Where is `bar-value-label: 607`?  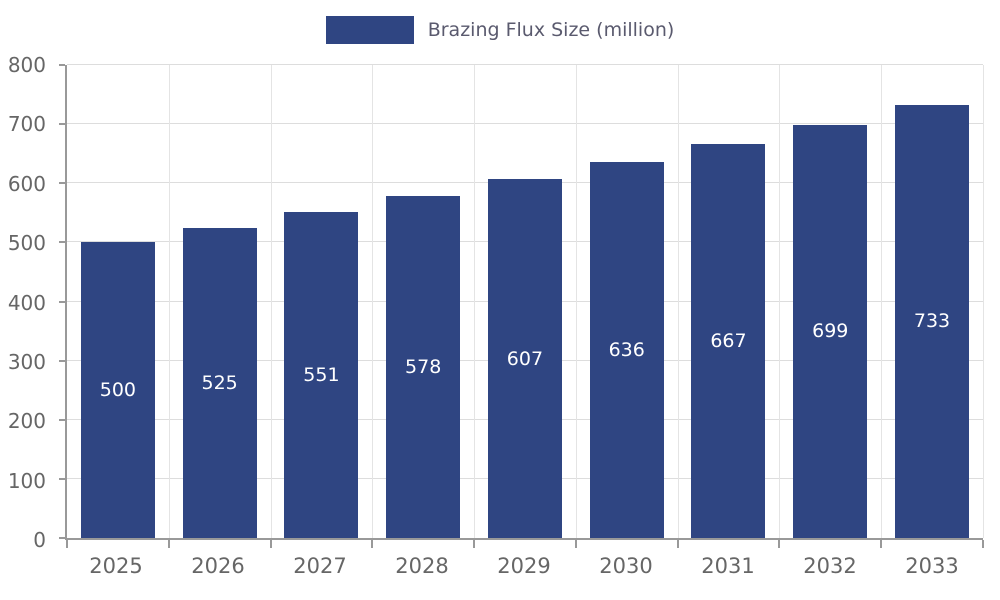 bar-value-label: 607 is located at coordinates (525, 358).